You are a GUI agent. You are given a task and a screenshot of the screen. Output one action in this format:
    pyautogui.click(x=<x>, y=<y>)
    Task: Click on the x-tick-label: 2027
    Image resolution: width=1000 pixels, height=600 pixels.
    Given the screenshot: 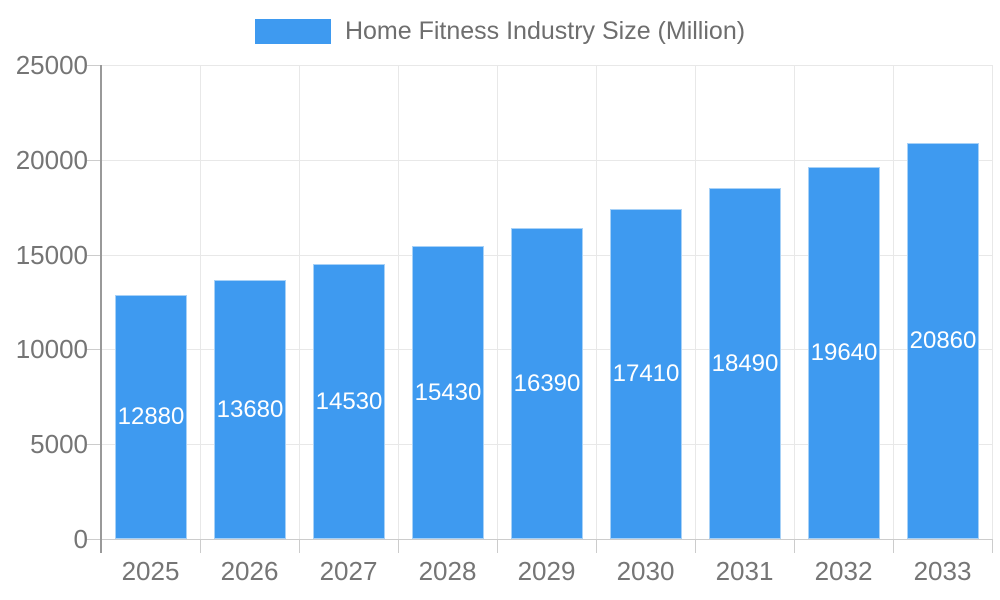 What is the action you would take?
    pyautogui.click(x=348, y=571)
    